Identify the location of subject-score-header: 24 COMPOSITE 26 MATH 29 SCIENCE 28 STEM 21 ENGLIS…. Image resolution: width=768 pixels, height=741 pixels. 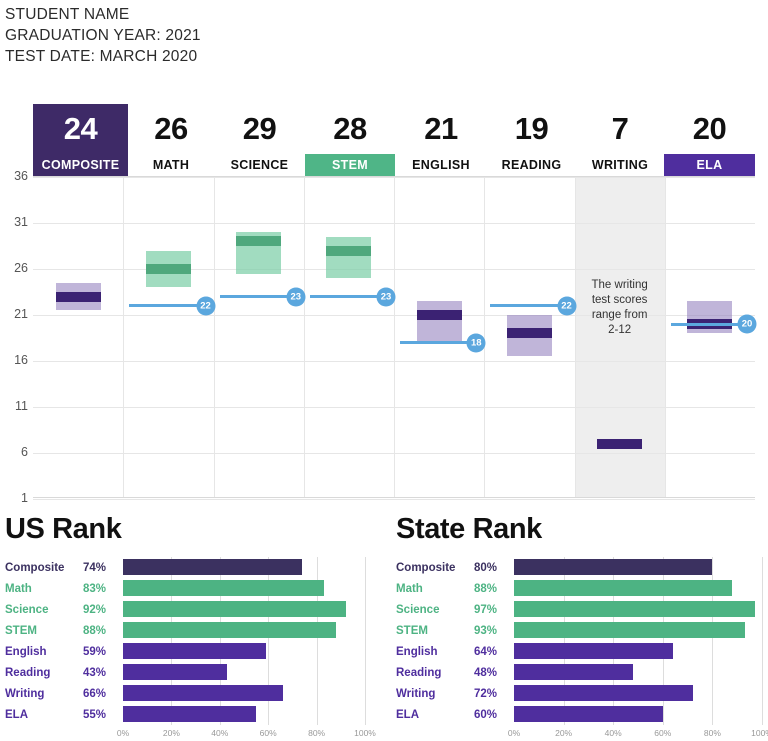
(394, 142).